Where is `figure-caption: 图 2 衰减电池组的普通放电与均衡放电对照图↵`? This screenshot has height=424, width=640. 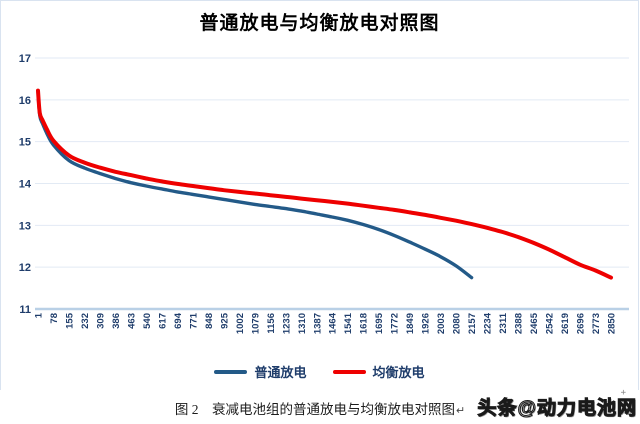 figure-caption: 图 2 衰减电池组的普通放电与均衡放电对照图↵ is located at coordinates (320, 408).